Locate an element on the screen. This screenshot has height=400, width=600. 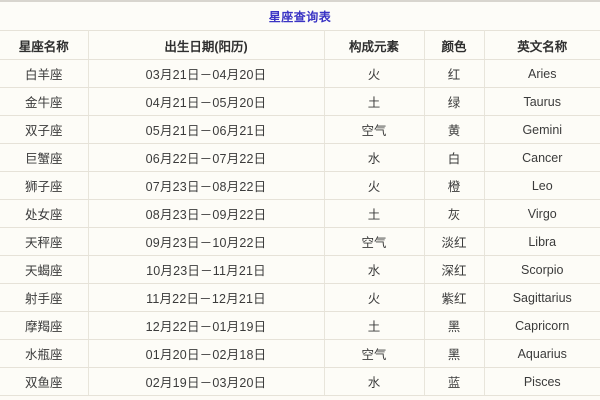
table-row: 射手座 11月22日－12月21日火紫红 Sagittarius is located at coordinates (300, 297).